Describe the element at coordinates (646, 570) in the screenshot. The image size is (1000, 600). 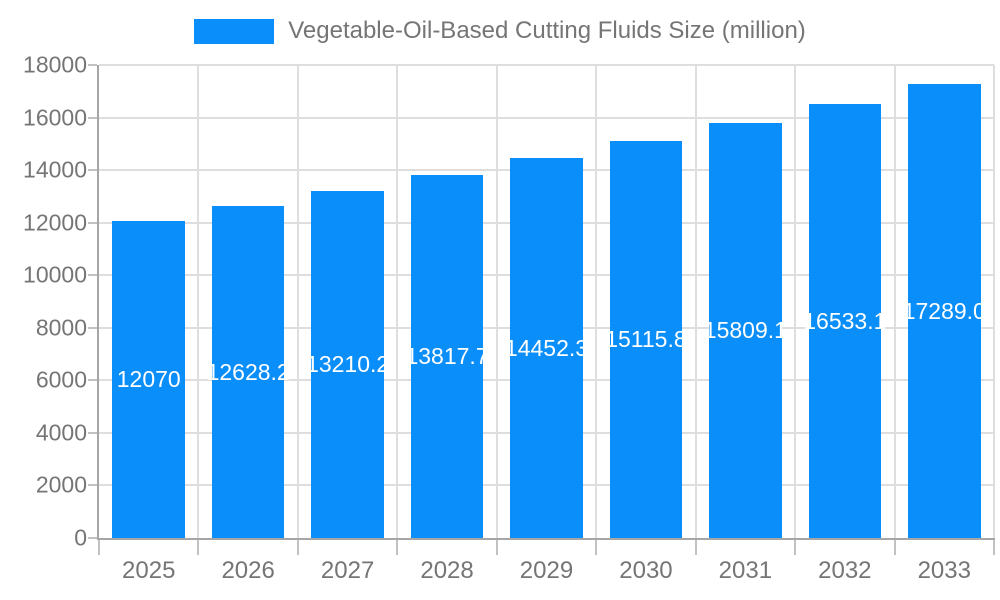
I see `x-tick-label: 2030` at that location.